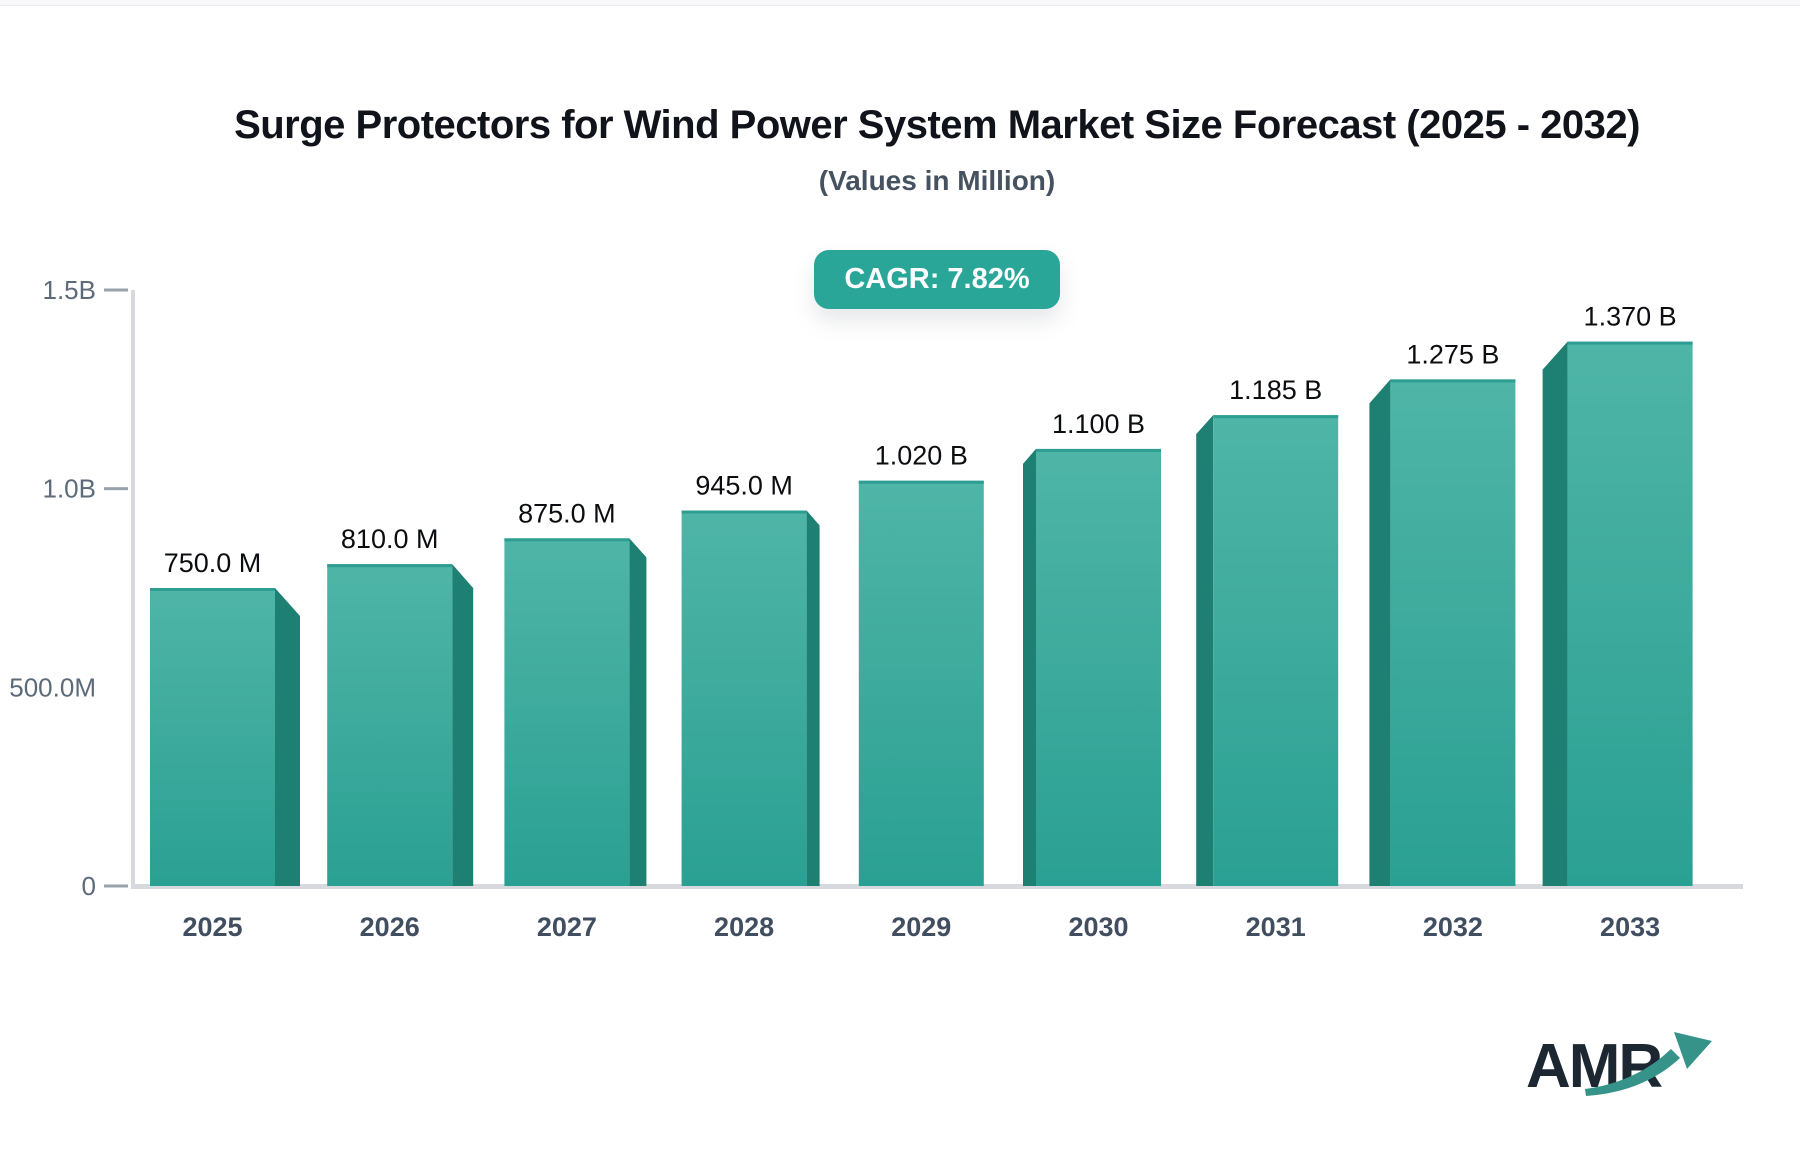  I want to click on bar-value-label-2028: 945.0 M, so click(744, 486).